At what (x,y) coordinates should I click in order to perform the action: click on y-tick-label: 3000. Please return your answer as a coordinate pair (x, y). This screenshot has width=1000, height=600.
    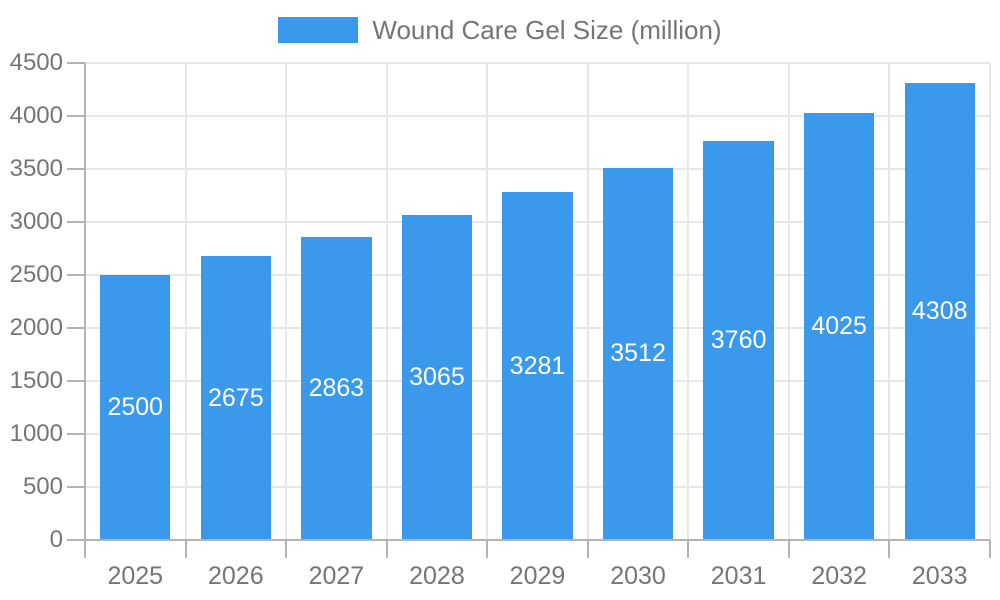
    Looking at the image, I should click on (36, 221).